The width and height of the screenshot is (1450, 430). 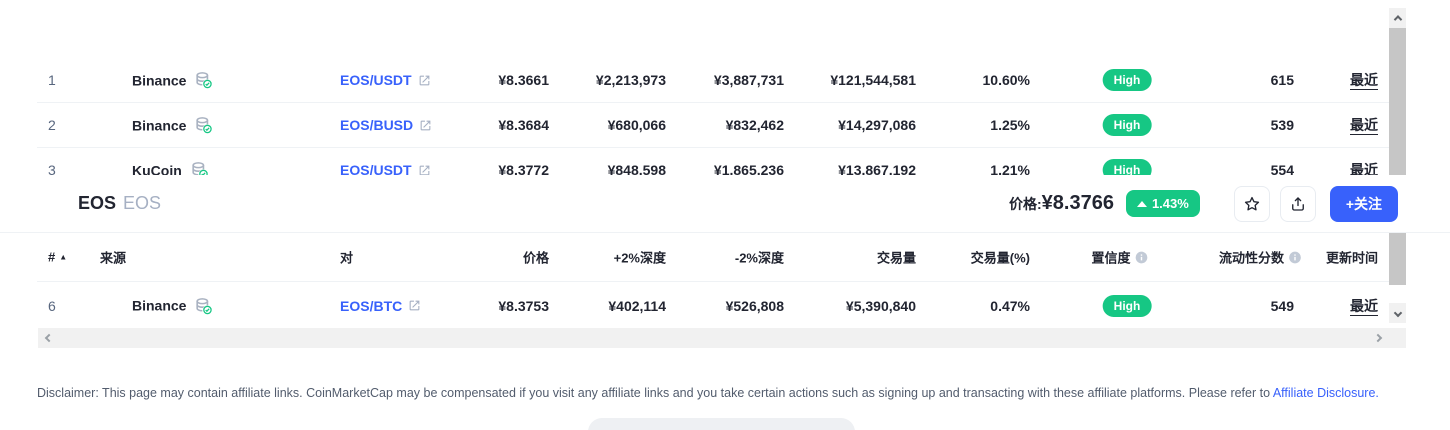 I want to click on load-more-pill, so click(x=721, y=424).